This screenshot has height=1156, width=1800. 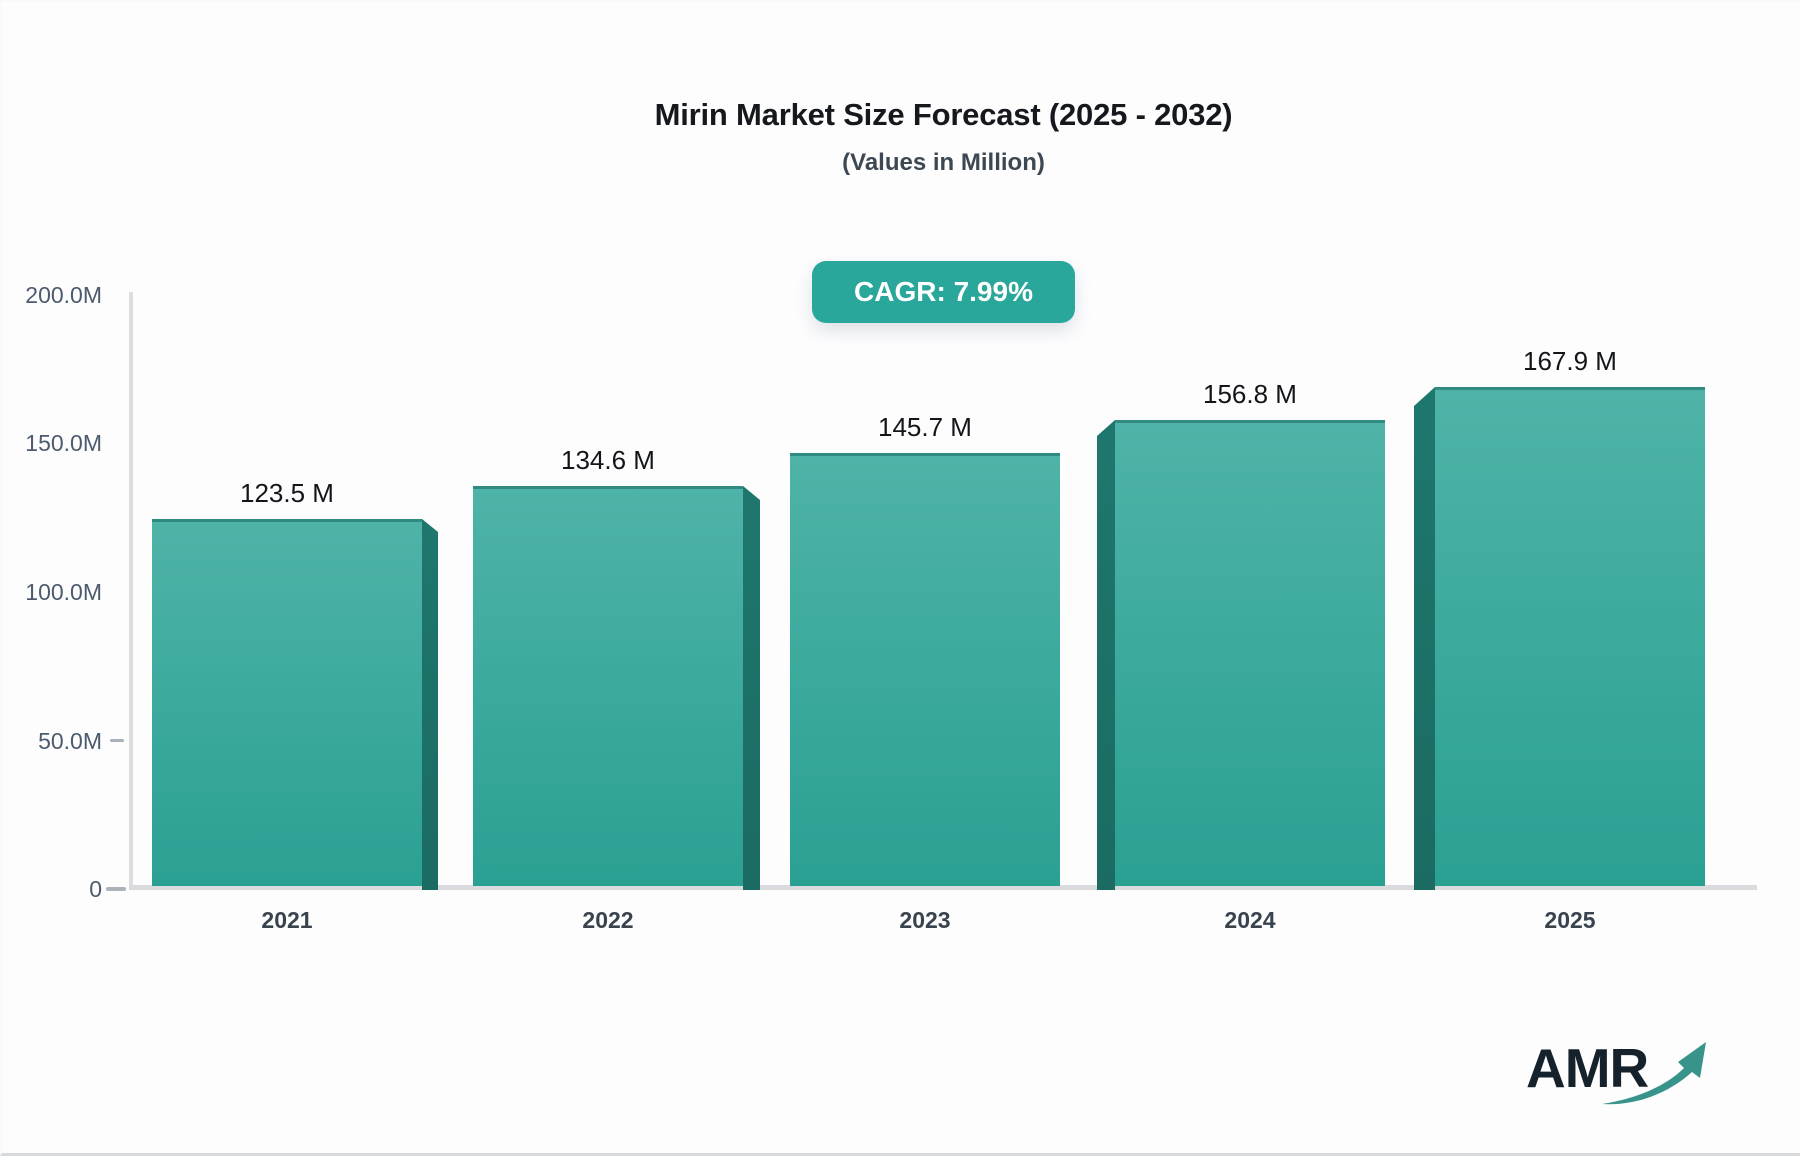 I want to click on y-axis-label: 0, so click(x=95, y=889).